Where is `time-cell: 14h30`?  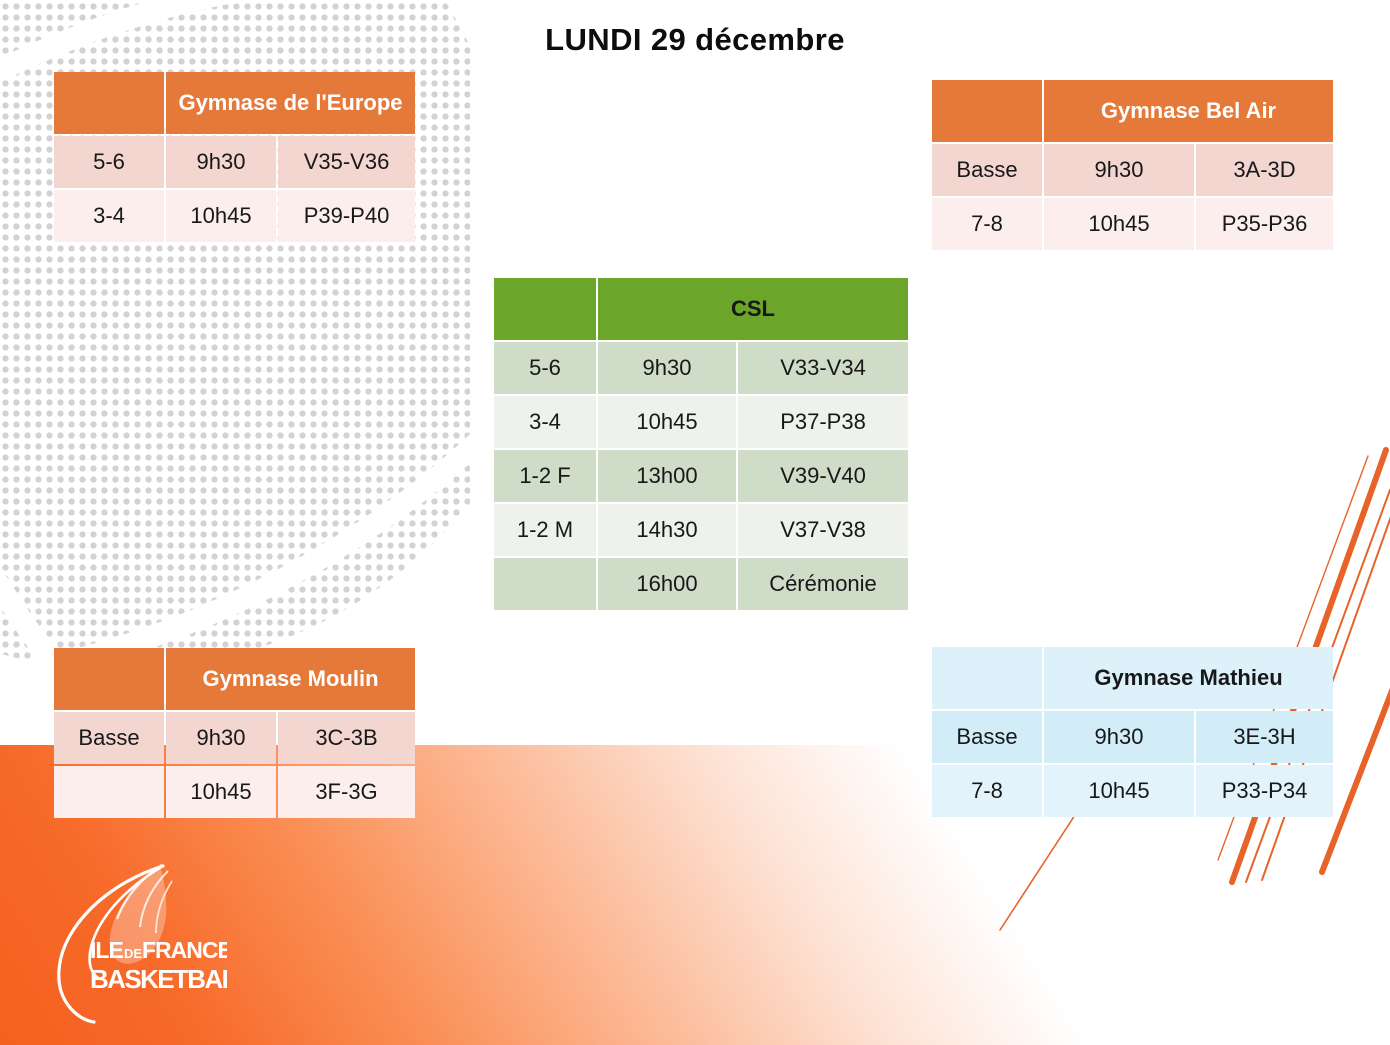 time-cell: 14h30 is located at coordinates (667, 530).